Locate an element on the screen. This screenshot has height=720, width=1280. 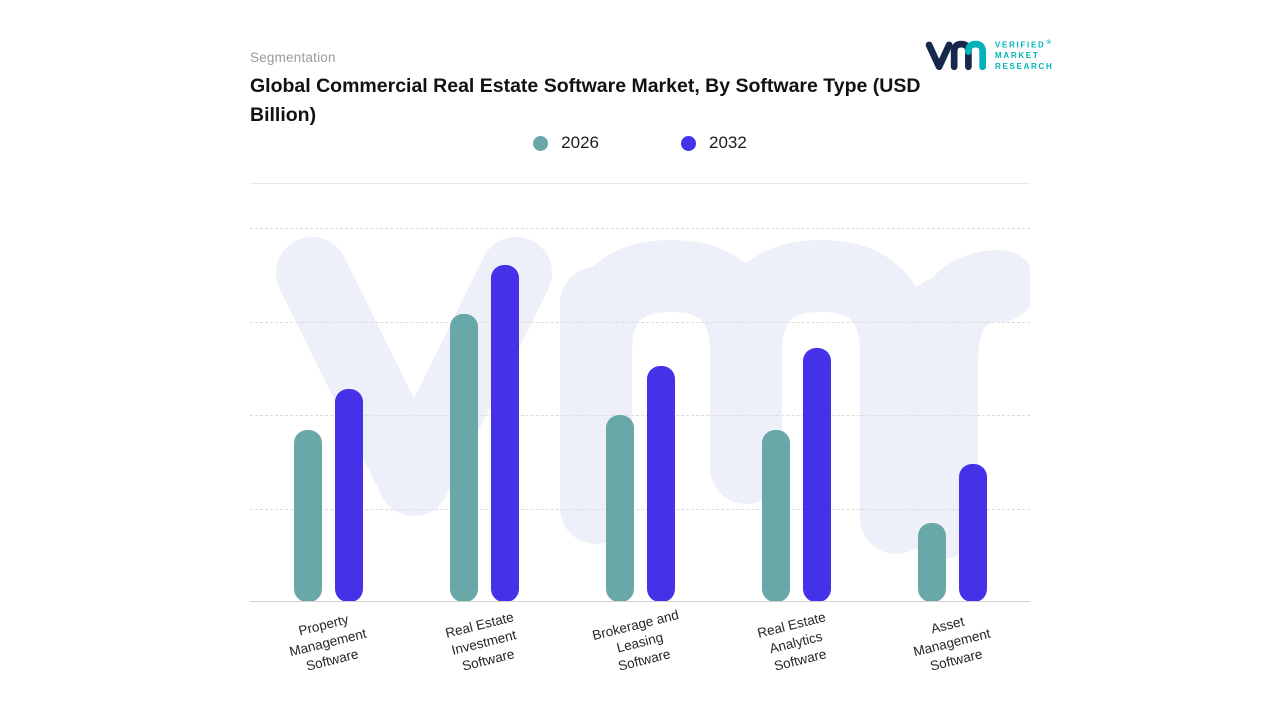
vmr-logo-icon is located at coordinates (955, 55).